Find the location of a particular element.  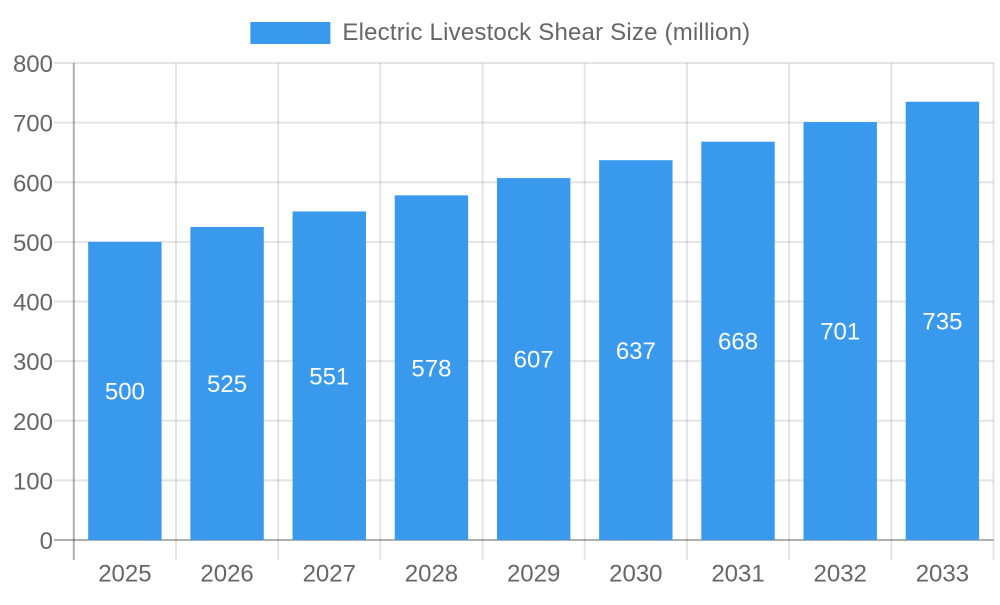

svg-text: 700 is located at coordinates (33, 124).